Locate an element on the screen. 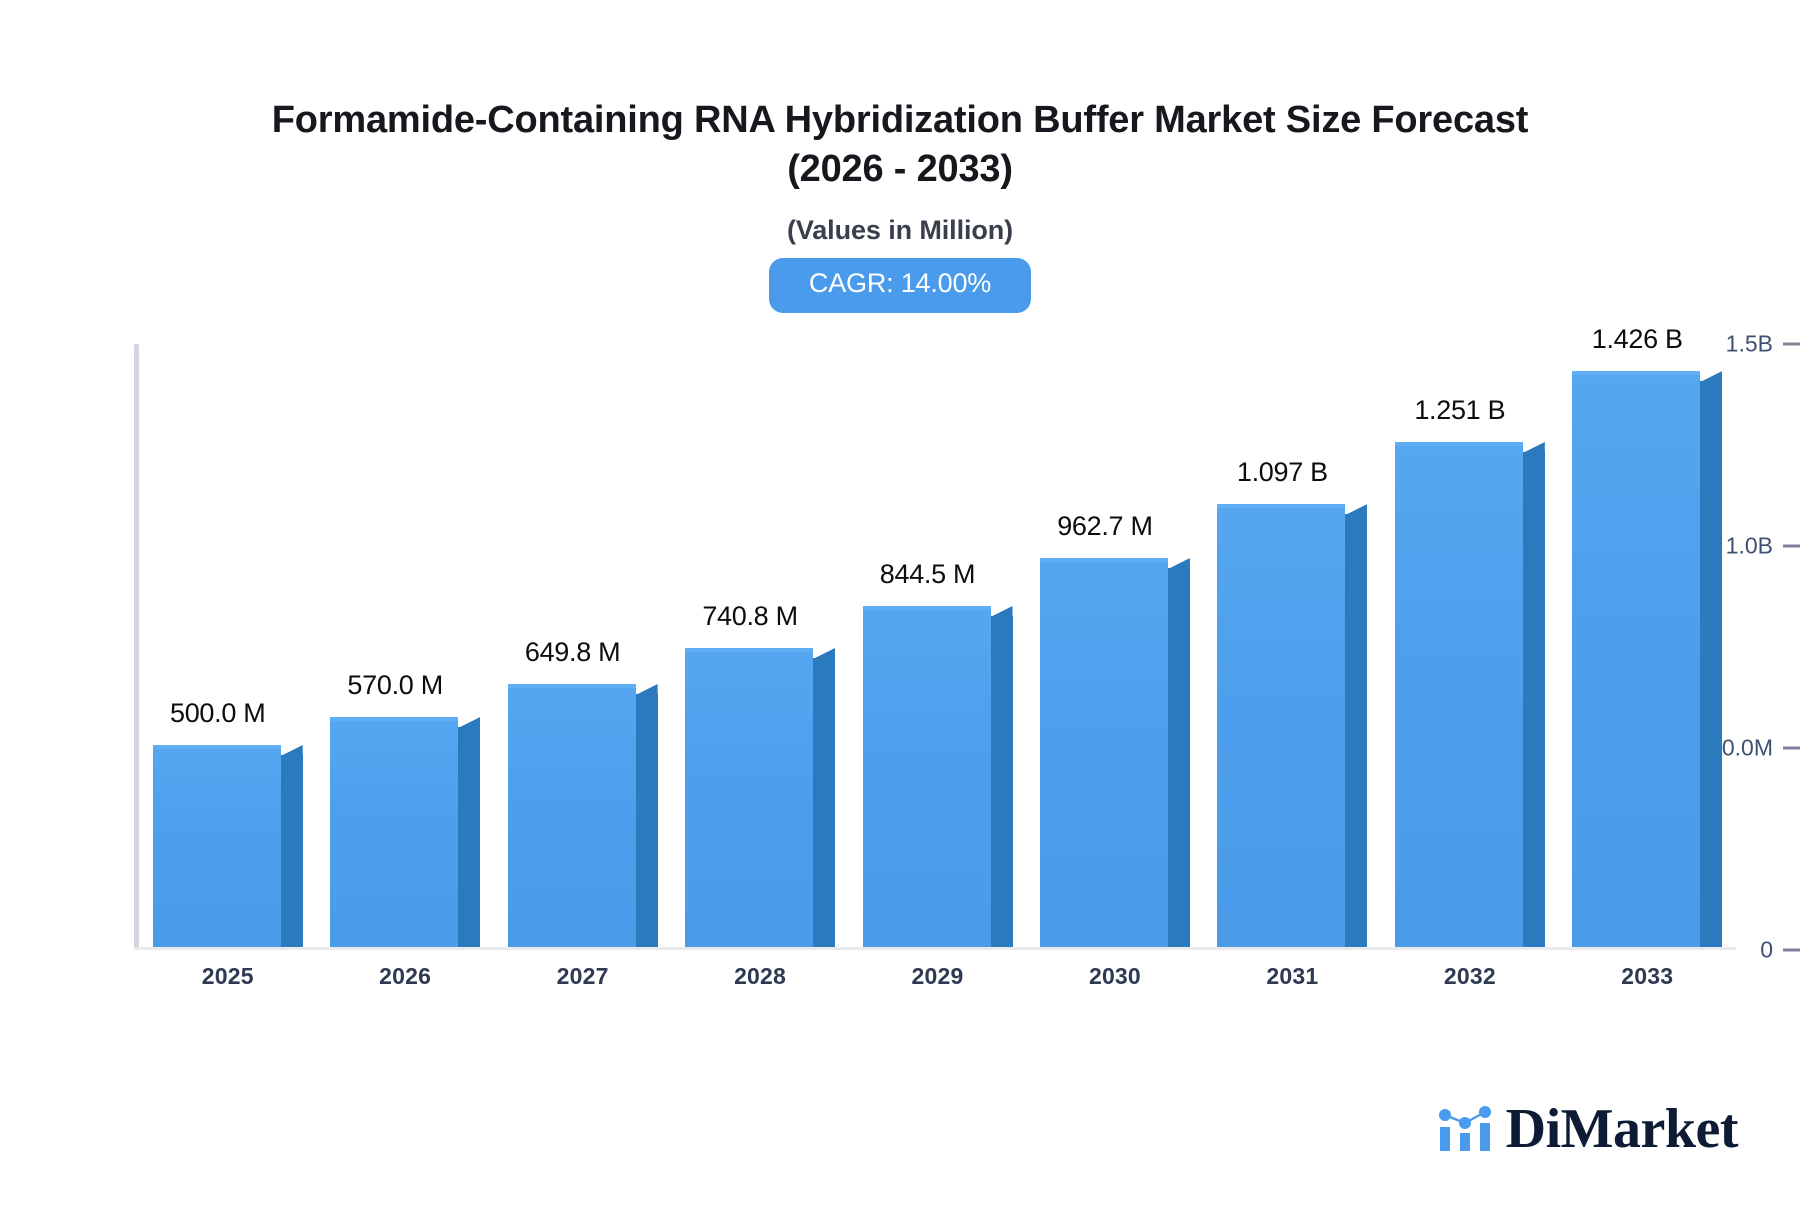  x-axis-label: 2029 is located at coordinates (937, 976).